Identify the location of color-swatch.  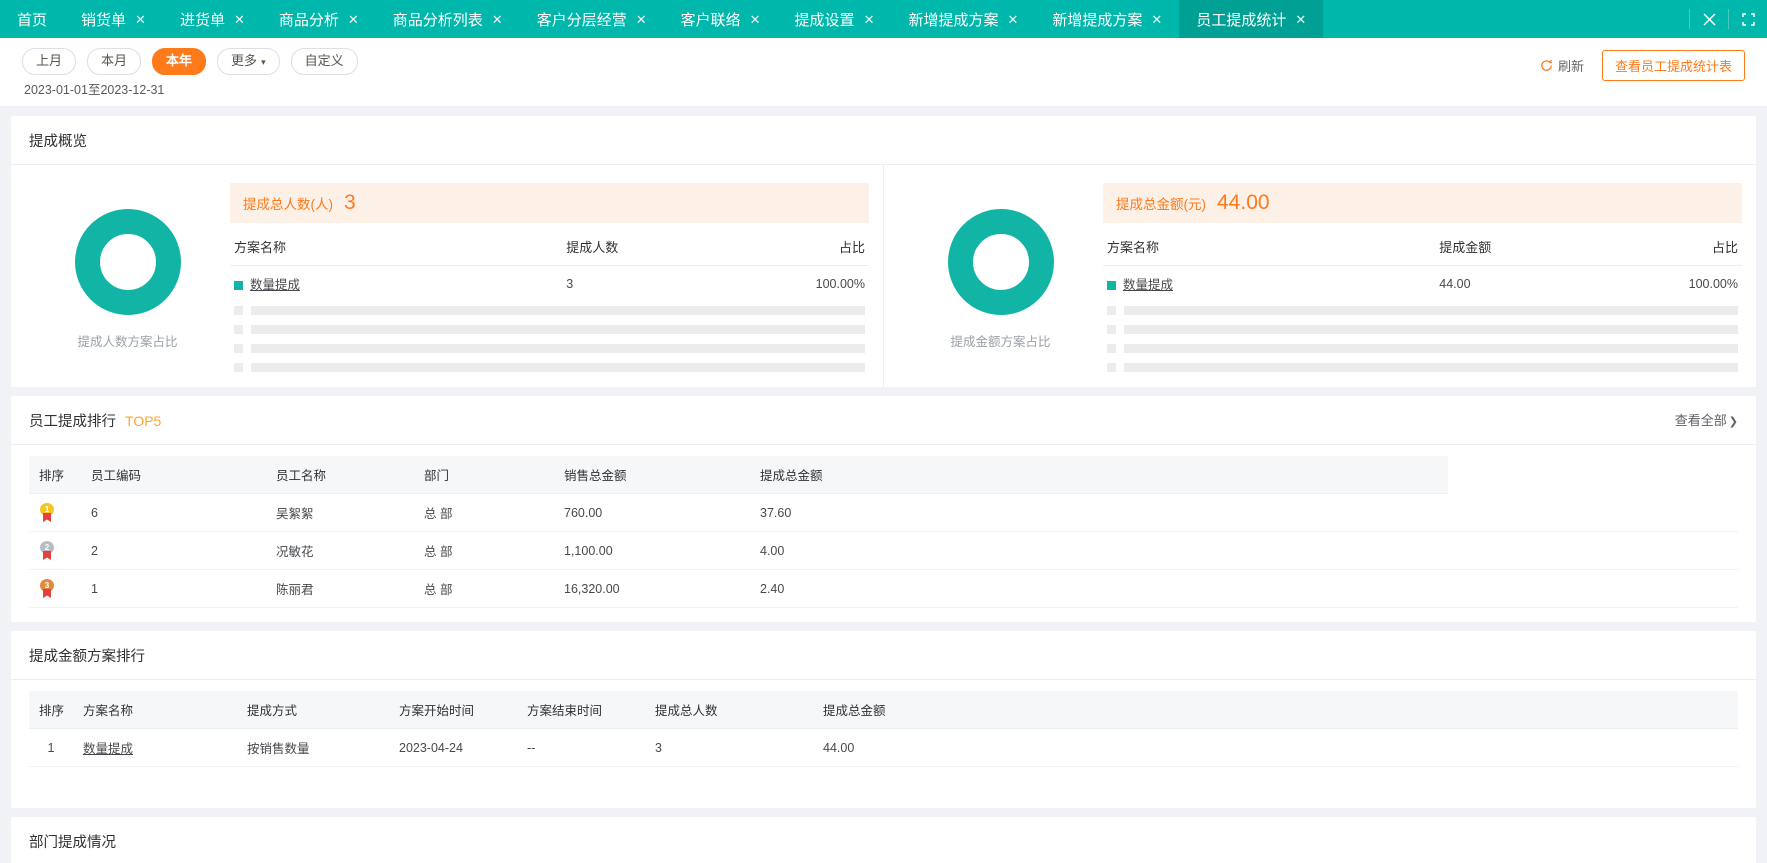
(238, 285).